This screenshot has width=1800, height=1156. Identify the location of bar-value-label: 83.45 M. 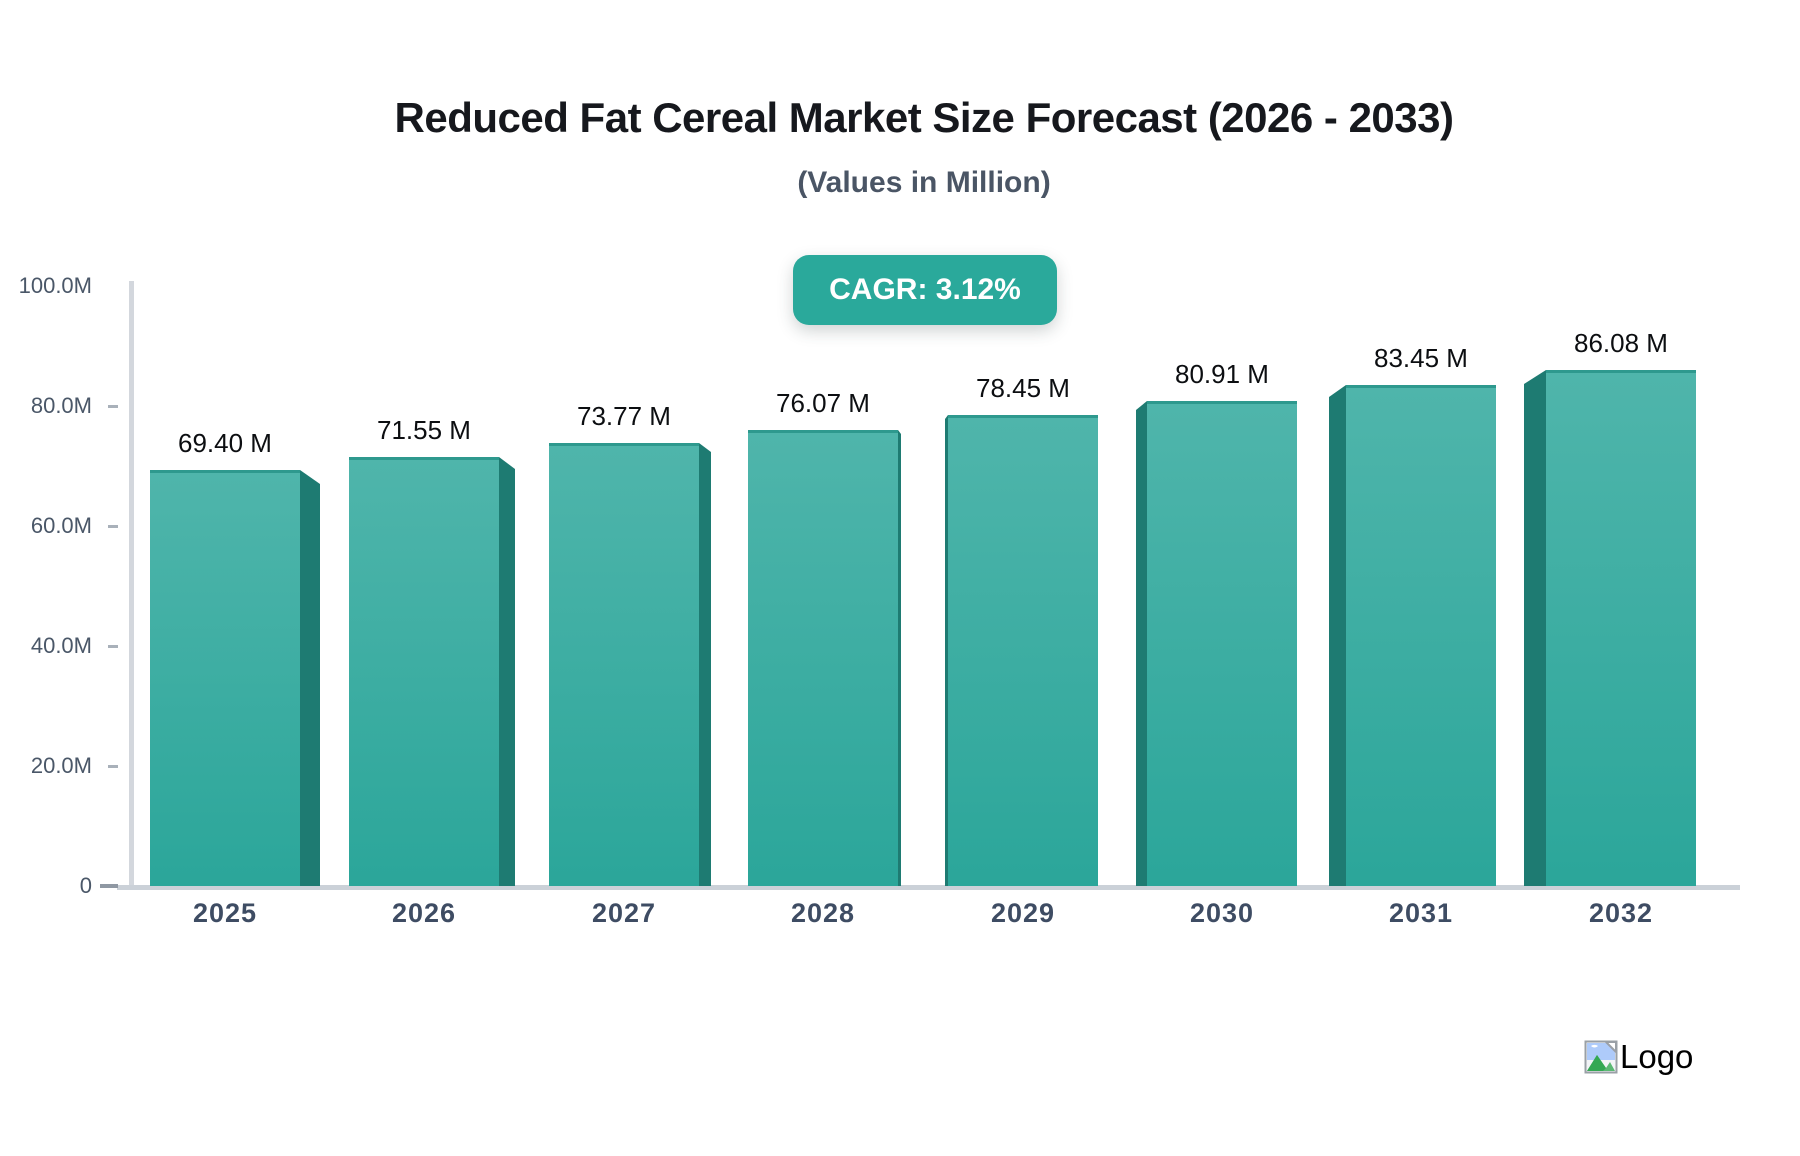
(1421, 358).